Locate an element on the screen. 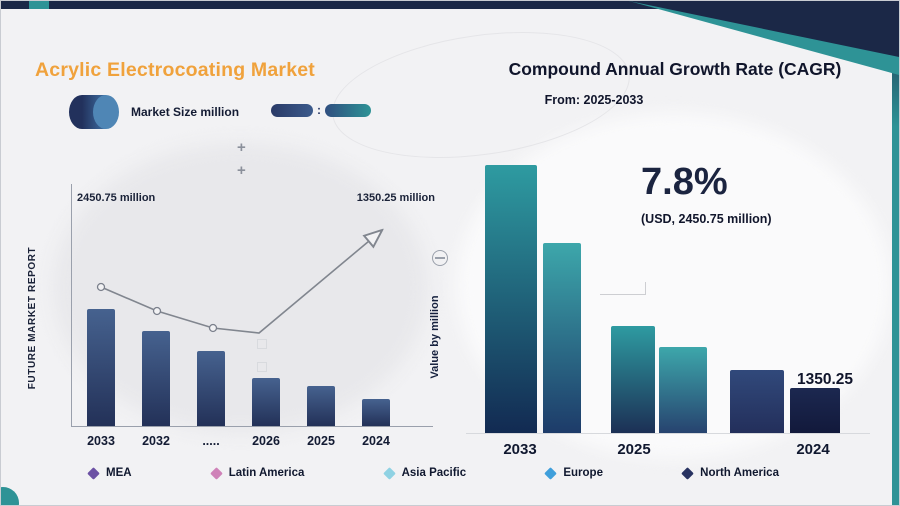  legend-label: North America is located at coordinates (739, 473).